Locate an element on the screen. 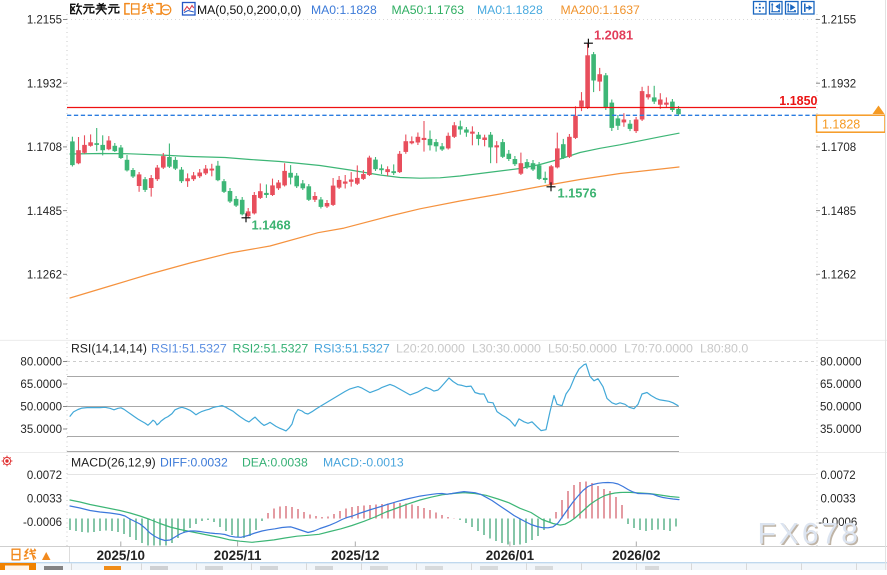 Image resolution: width=887 pixels, height=575 pixels. svg-text: FX678 is located at coordinates (809, 534).